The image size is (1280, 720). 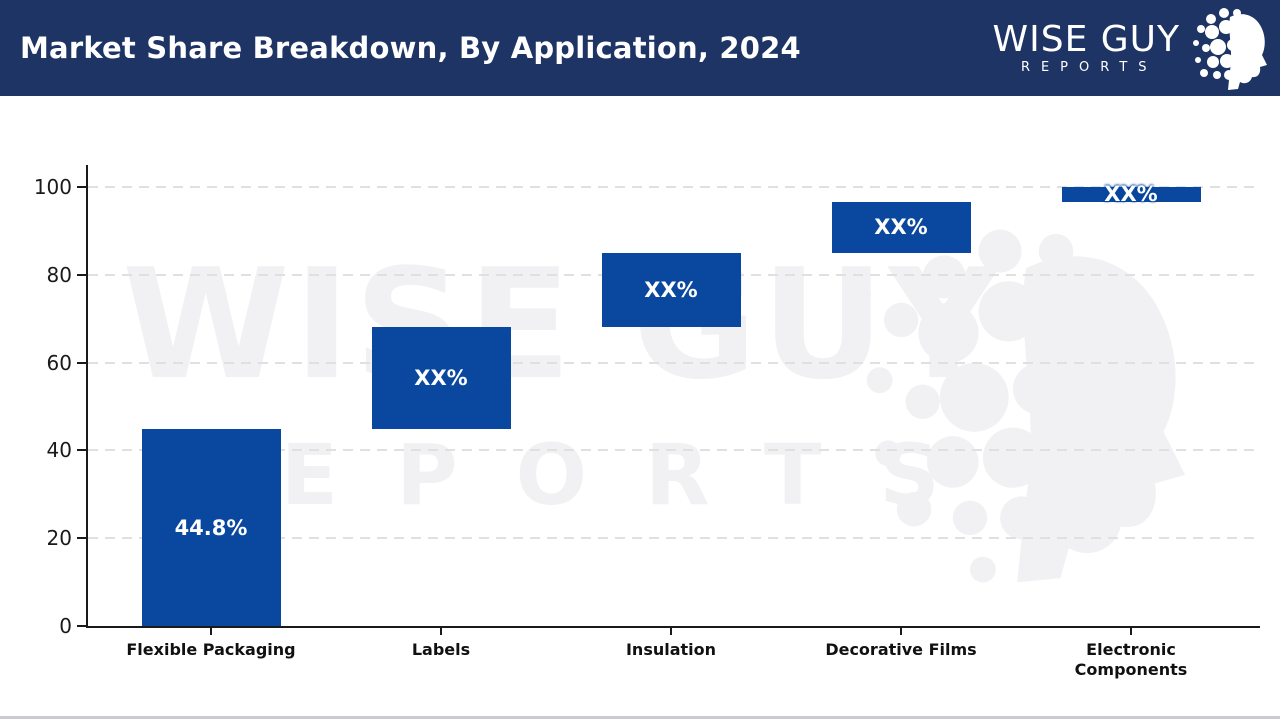 I want to click on bottom-rule, so click(x=640, y=717).